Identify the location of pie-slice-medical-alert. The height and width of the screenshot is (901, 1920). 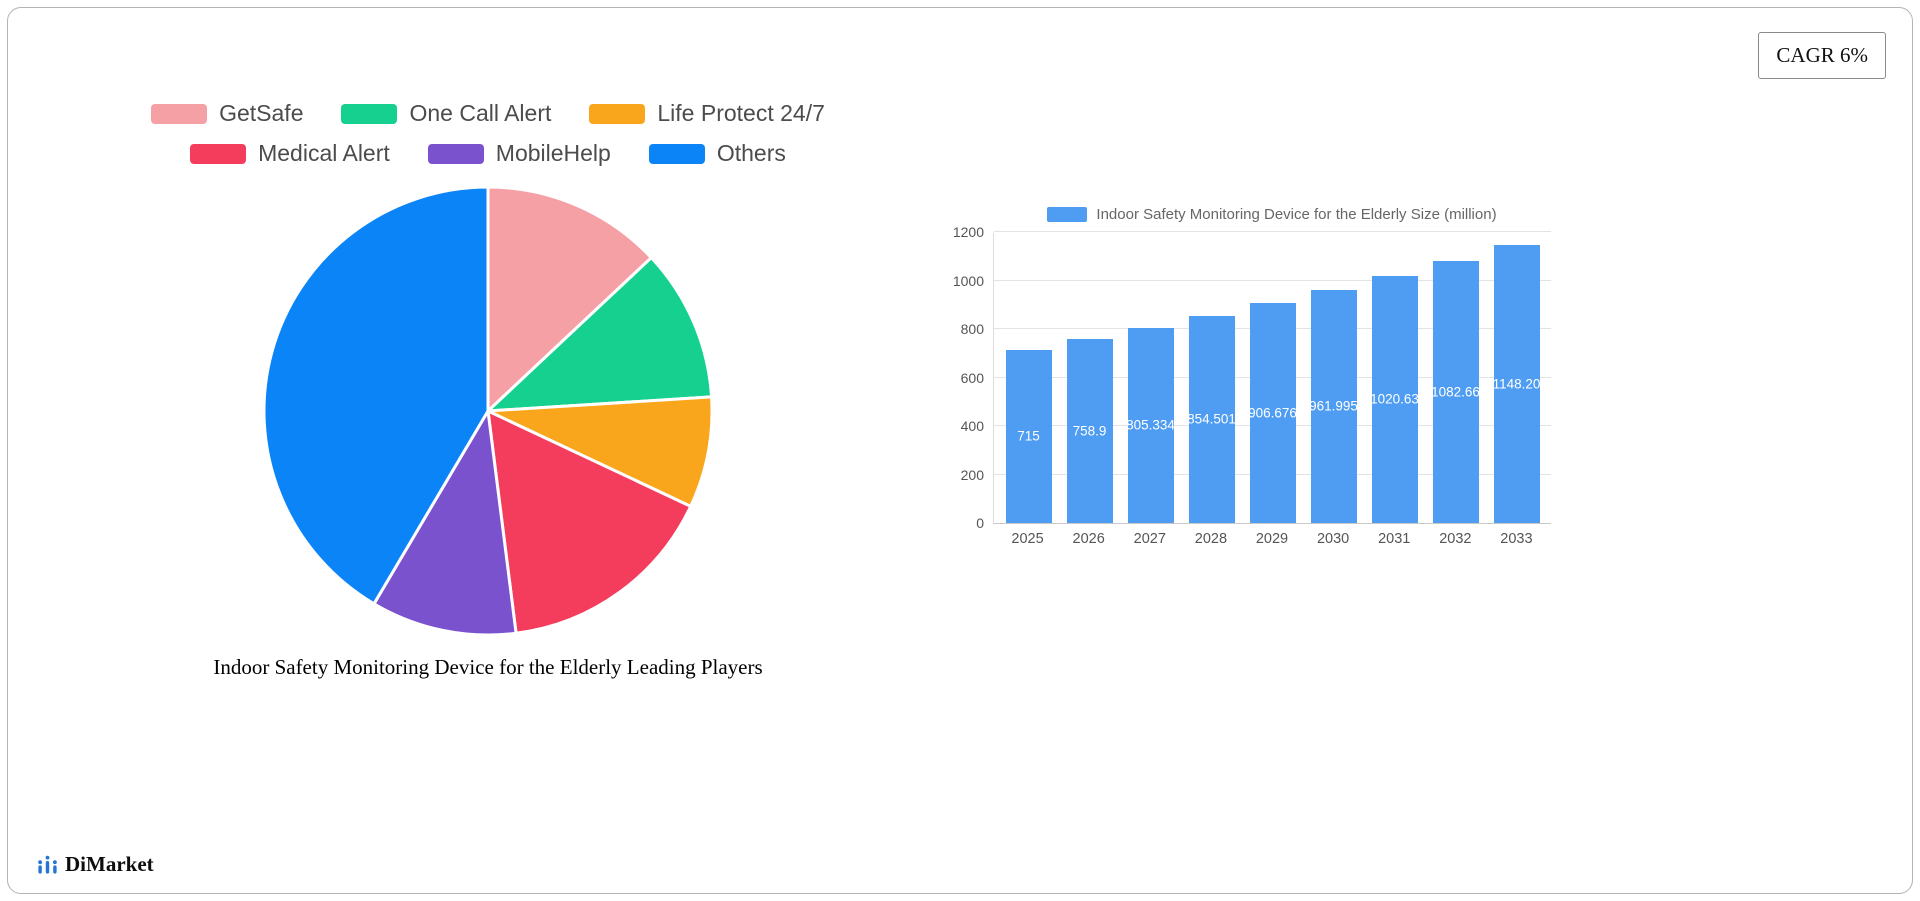
(589, 522).